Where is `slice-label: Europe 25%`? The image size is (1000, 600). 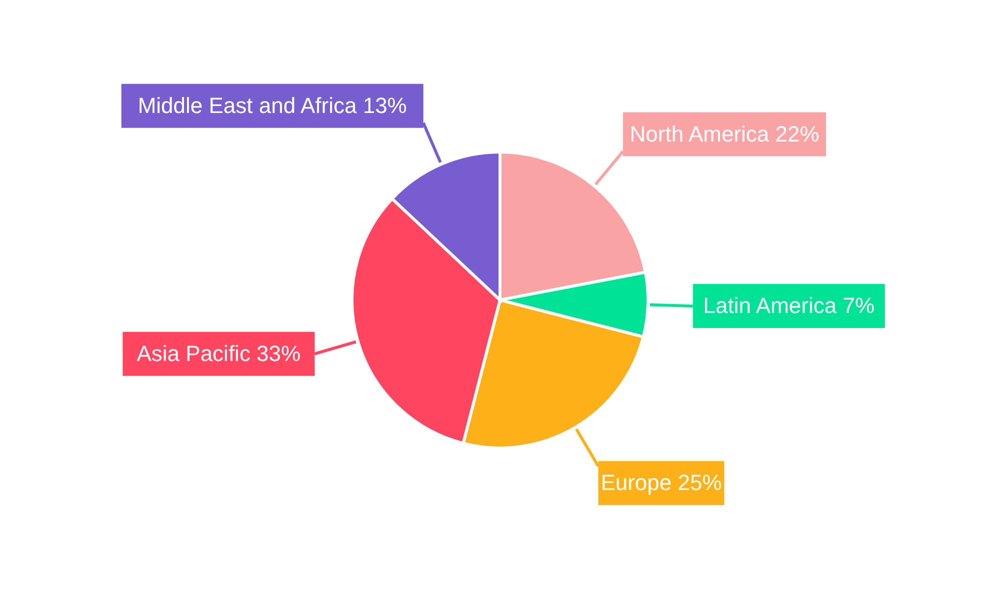 slice-label: Europe 25% is located at coordinates (661, 483).